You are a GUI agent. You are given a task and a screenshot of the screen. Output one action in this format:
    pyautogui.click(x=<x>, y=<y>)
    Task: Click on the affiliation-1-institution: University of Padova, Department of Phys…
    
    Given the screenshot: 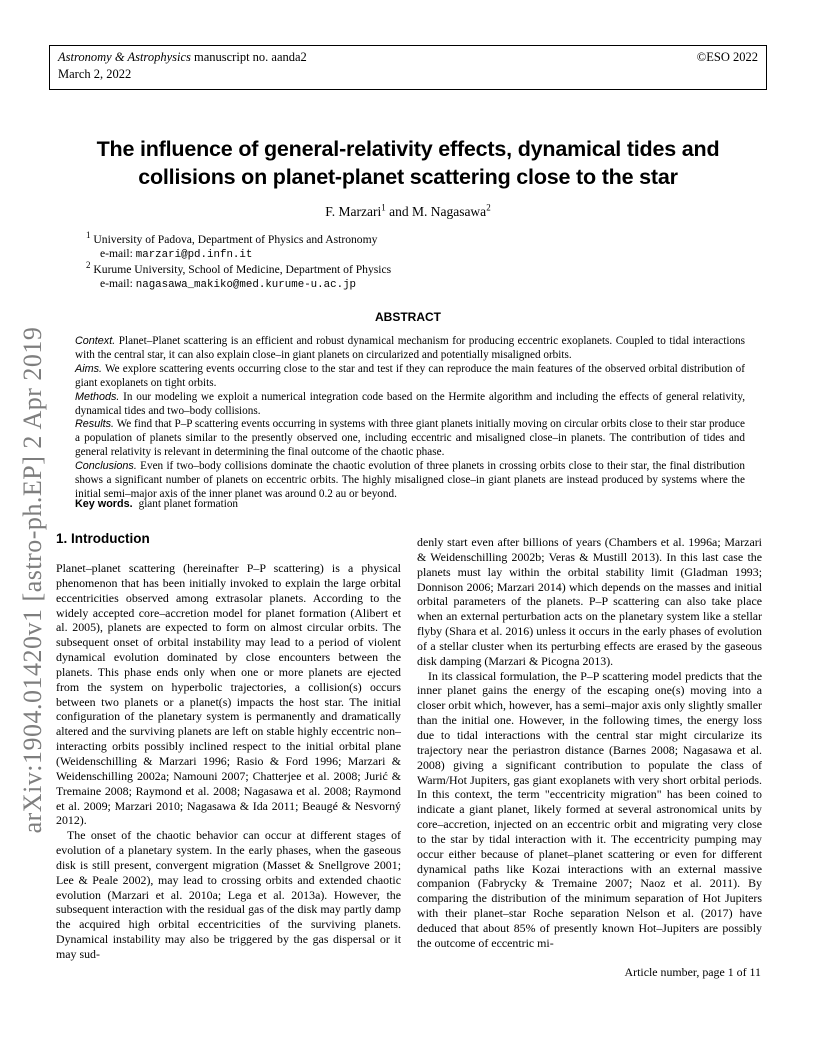 What is the action you would take?
    pyautogui.click(x=235, y=239)
    